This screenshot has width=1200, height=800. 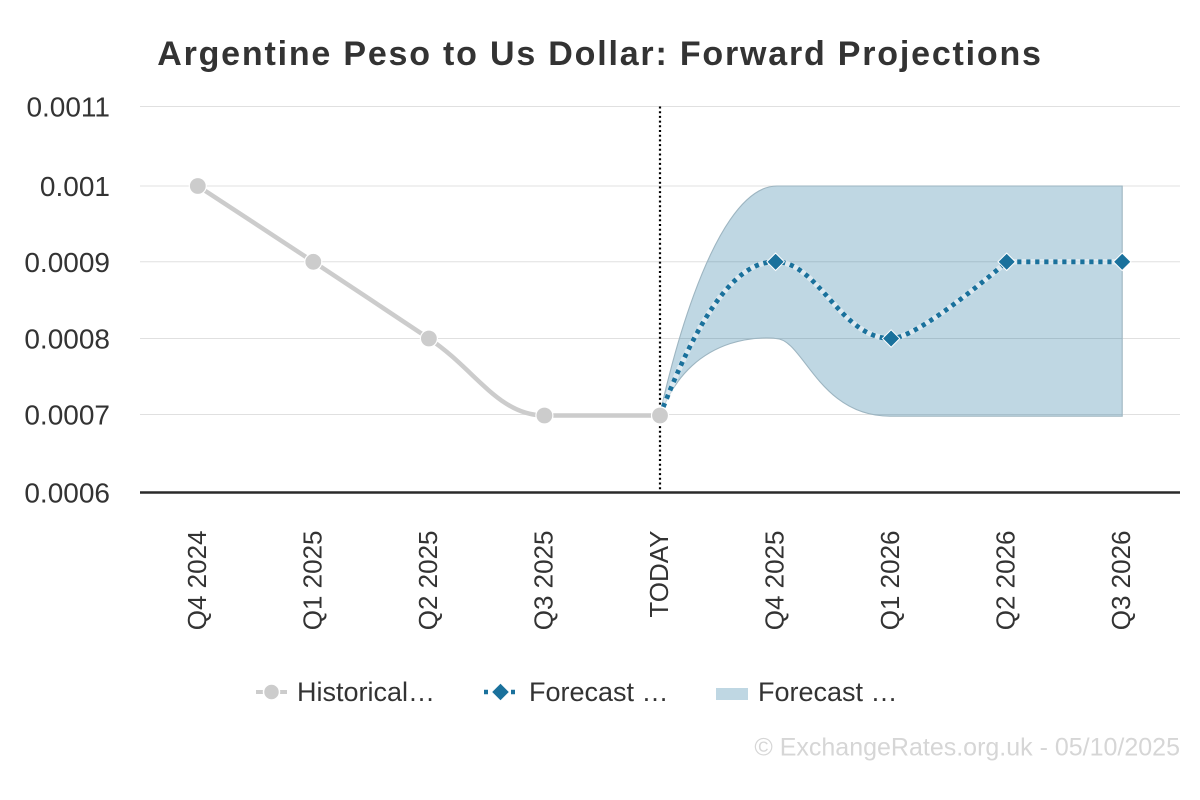 I want to click on svg-text: 0.001, so click(x=75, y=186).